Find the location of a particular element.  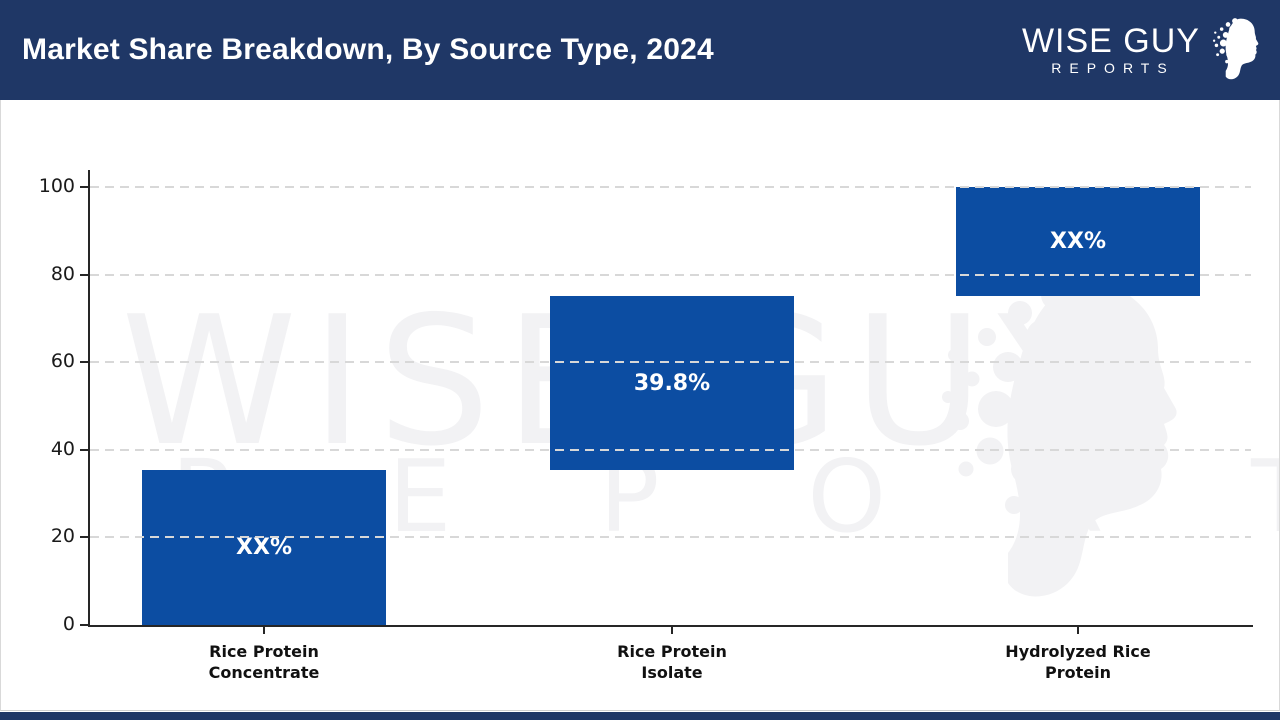

y-tick-label: 60 is located at coordinates (62, 361).